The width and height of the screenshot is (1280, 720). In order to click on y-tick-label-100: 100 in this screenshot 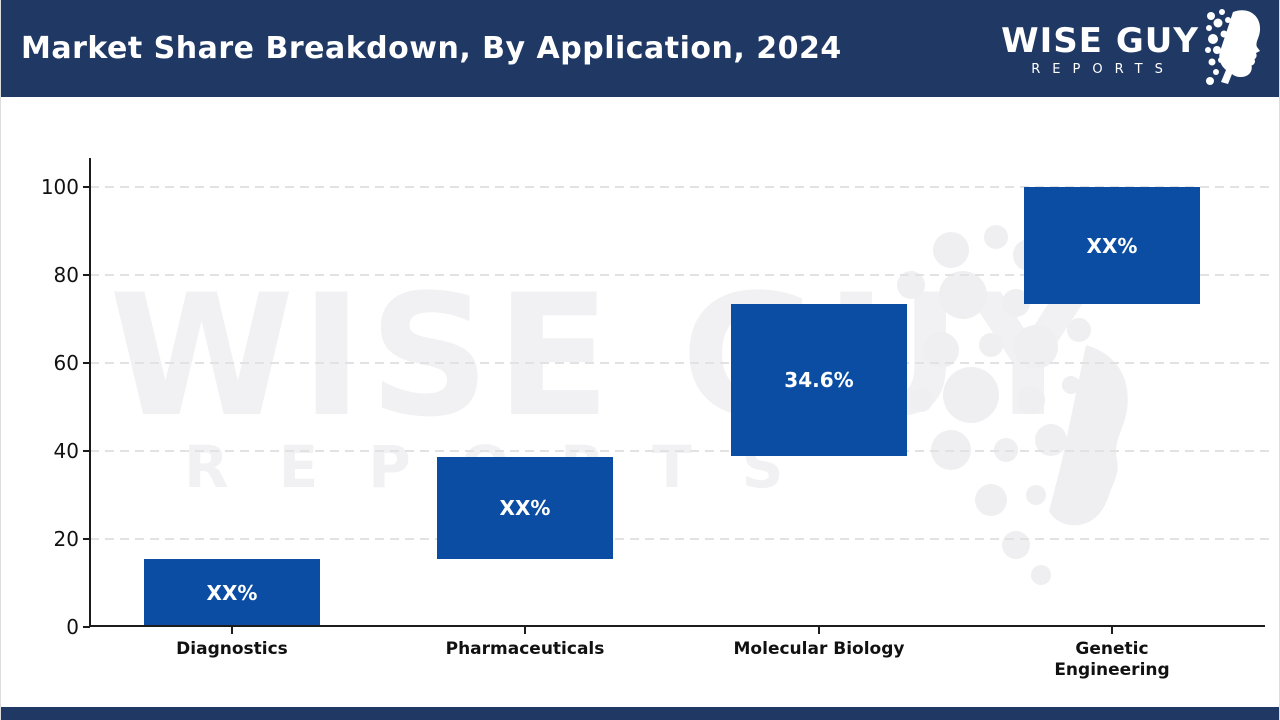, I will do `click(59, 187)`.